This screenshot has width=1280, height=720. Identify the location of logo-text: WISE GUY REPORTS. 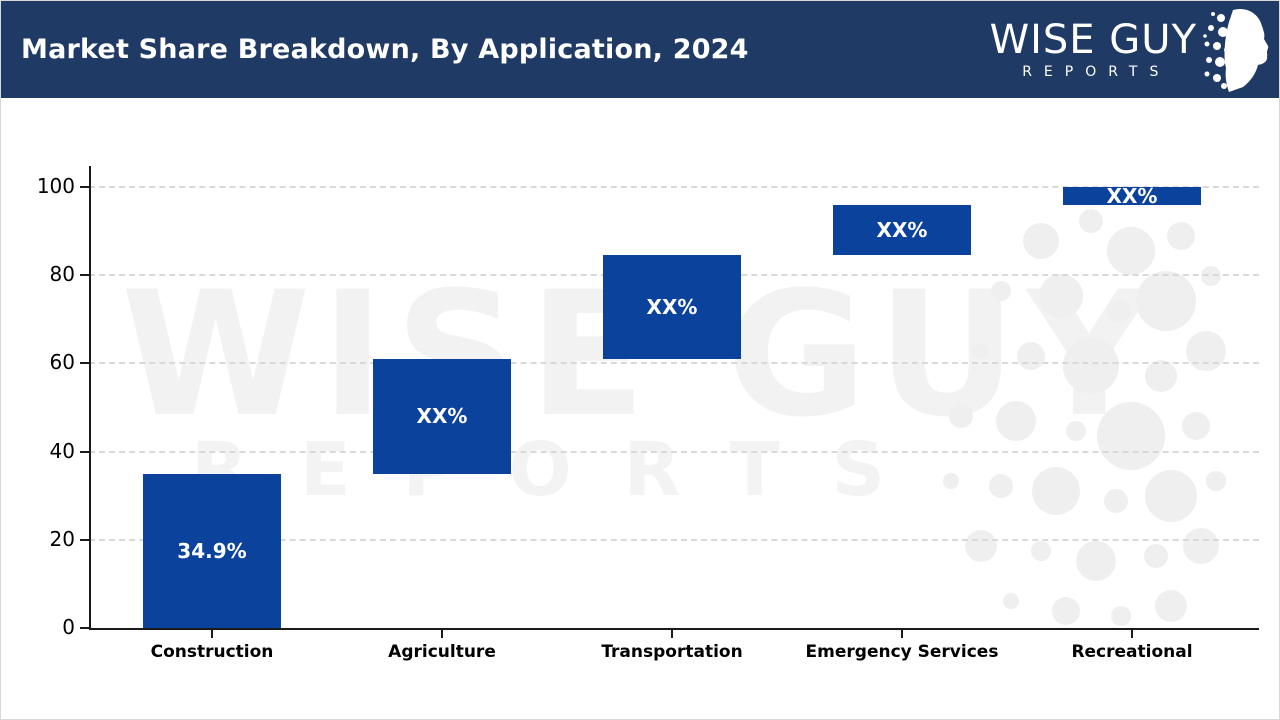
(1093, 50).